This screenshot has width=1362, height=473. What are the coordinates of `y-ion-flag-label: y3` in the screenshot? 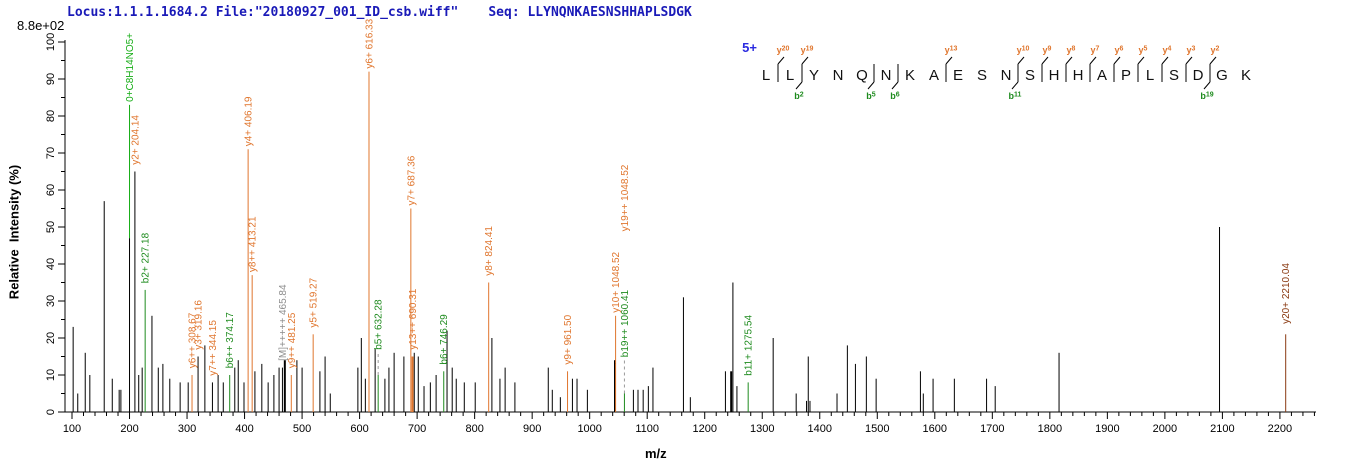 It's located at (1191, 50).